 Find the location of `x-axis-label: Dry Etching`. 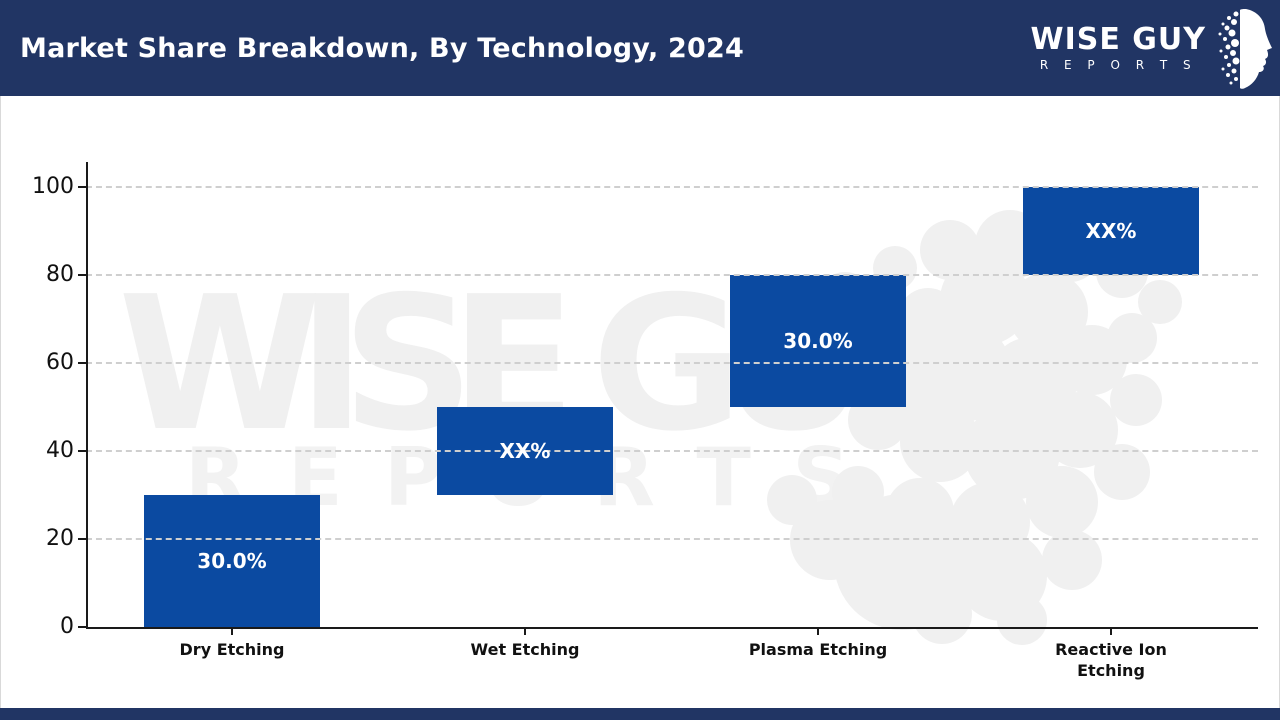

x-axis-label: Dry Etching is located at coordinates (232, 649).